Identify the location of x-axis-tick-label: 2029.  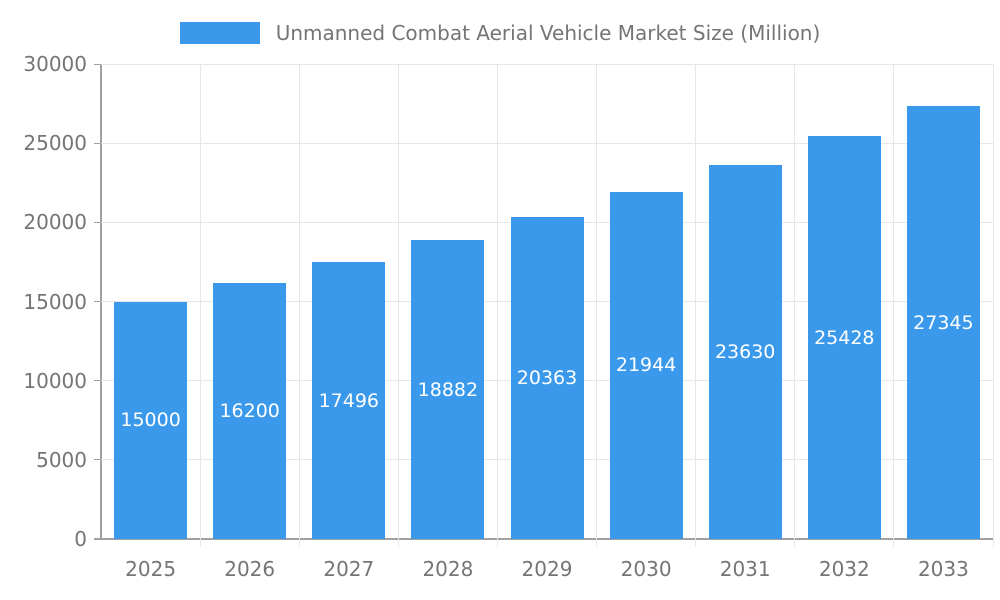
(547, 569).